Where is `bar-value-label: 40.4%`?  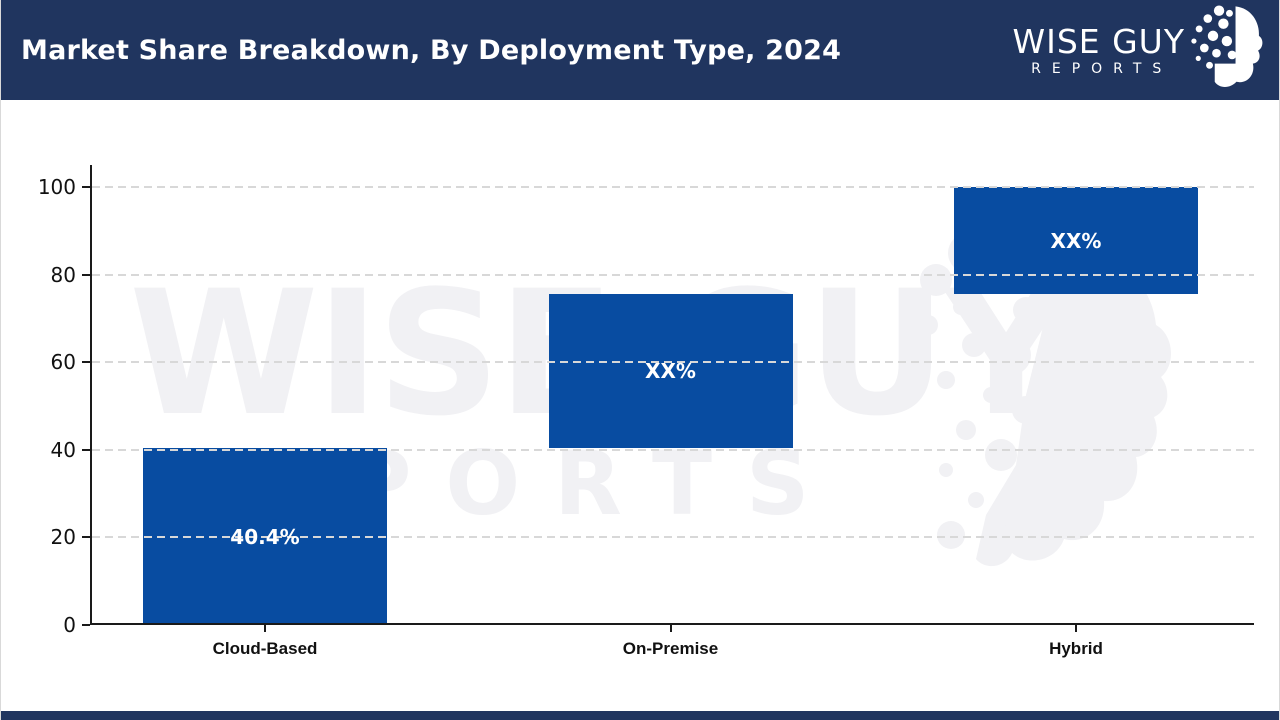 bar-value-label: 40.4% is located at coordinates (265, 536).